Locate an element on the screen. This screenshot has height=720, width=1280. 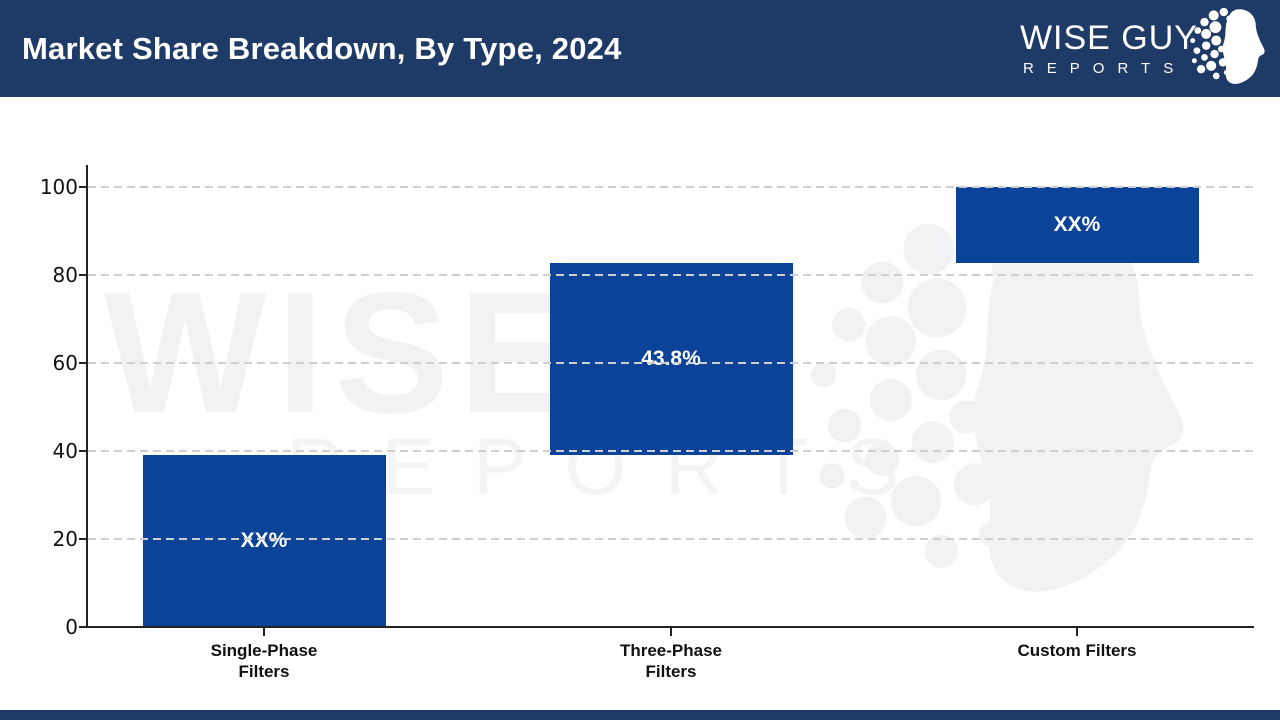
x-category-label: Custom Filters is located at coordinates (1077, 650).